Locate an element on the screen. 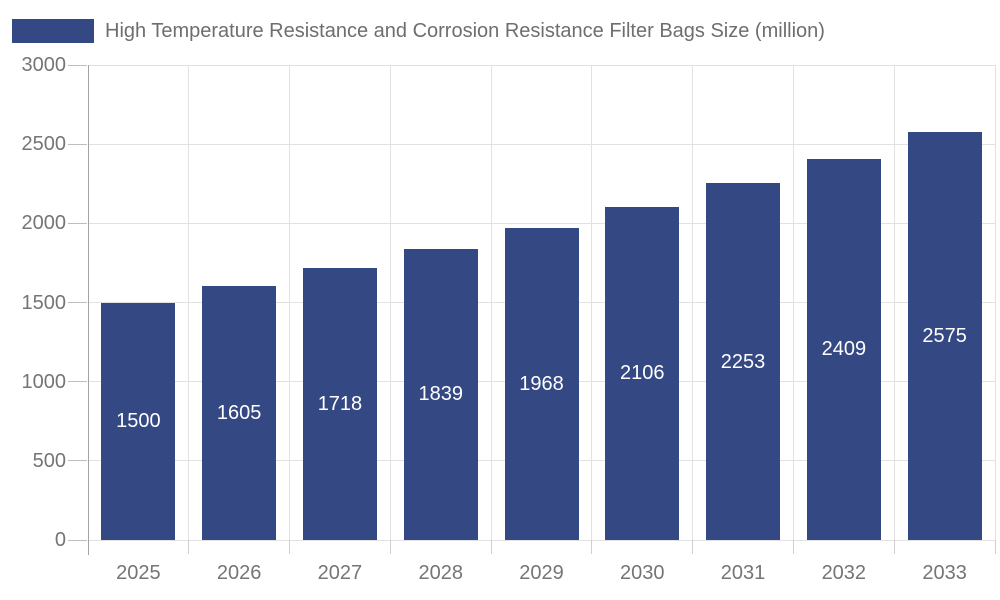 The height and width of the screenshot is (600, 1000). bar-2032 is located at coordinates (843, 349).